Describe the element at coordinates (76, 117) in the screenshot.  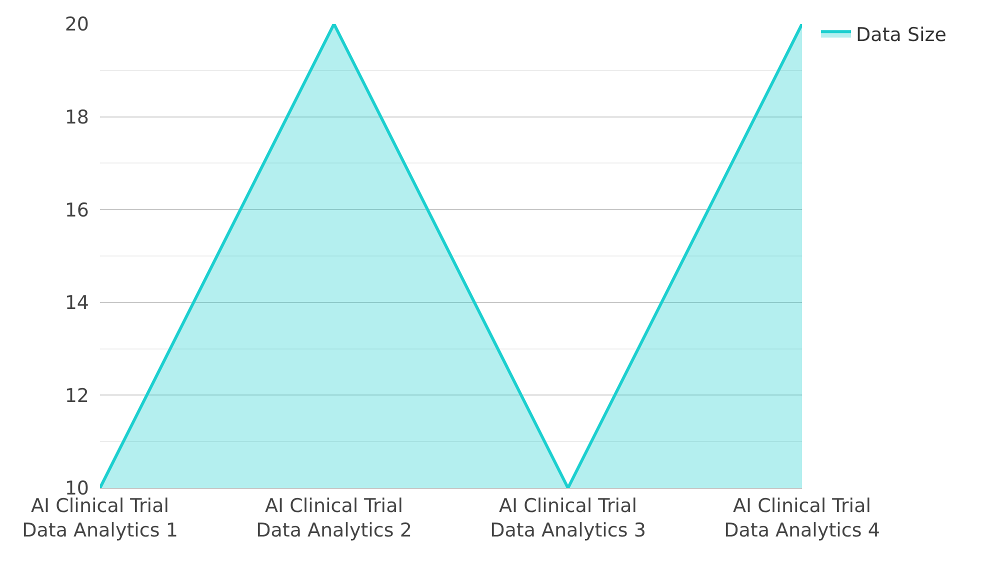
I see `y-tick-label: 18` at that location.